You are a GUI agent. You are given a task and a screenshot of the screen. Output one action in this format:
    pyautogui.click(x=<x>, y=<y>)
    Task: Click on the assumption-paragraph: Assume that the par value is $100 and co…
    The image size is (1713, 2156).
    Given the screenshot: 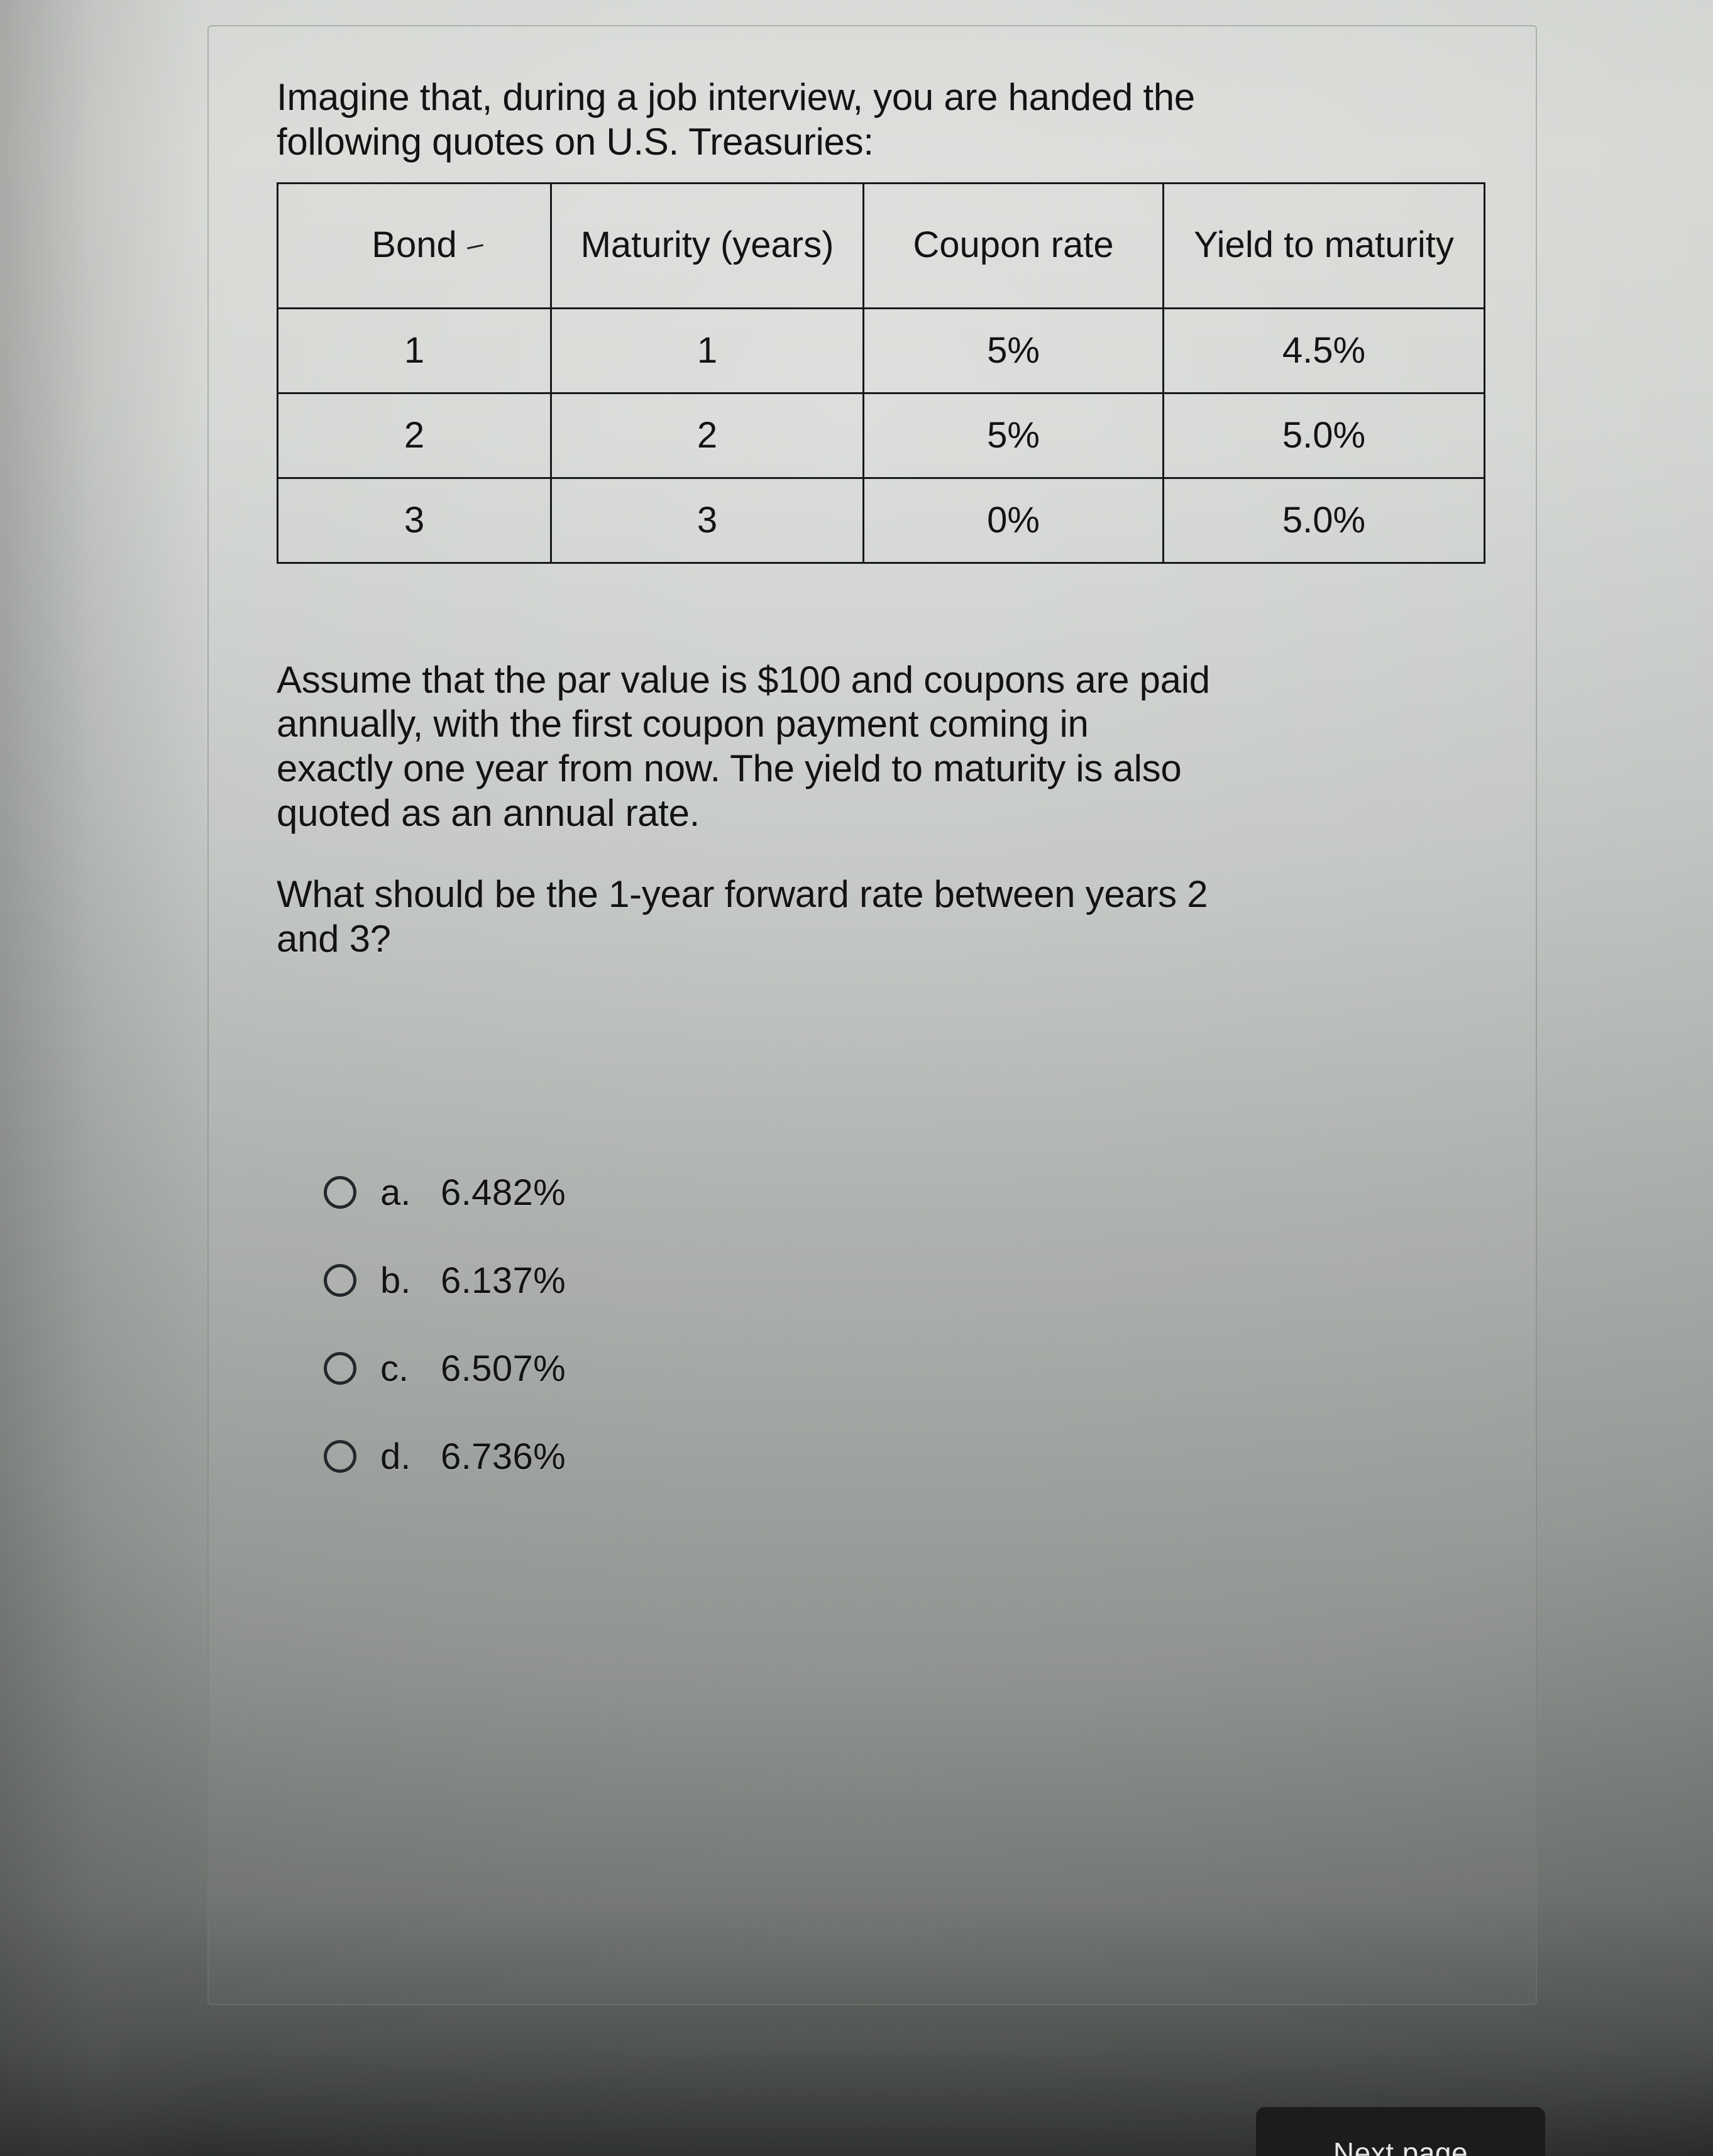 What is the action you would take?
    pyautogui.click(x=887, y=747)
    